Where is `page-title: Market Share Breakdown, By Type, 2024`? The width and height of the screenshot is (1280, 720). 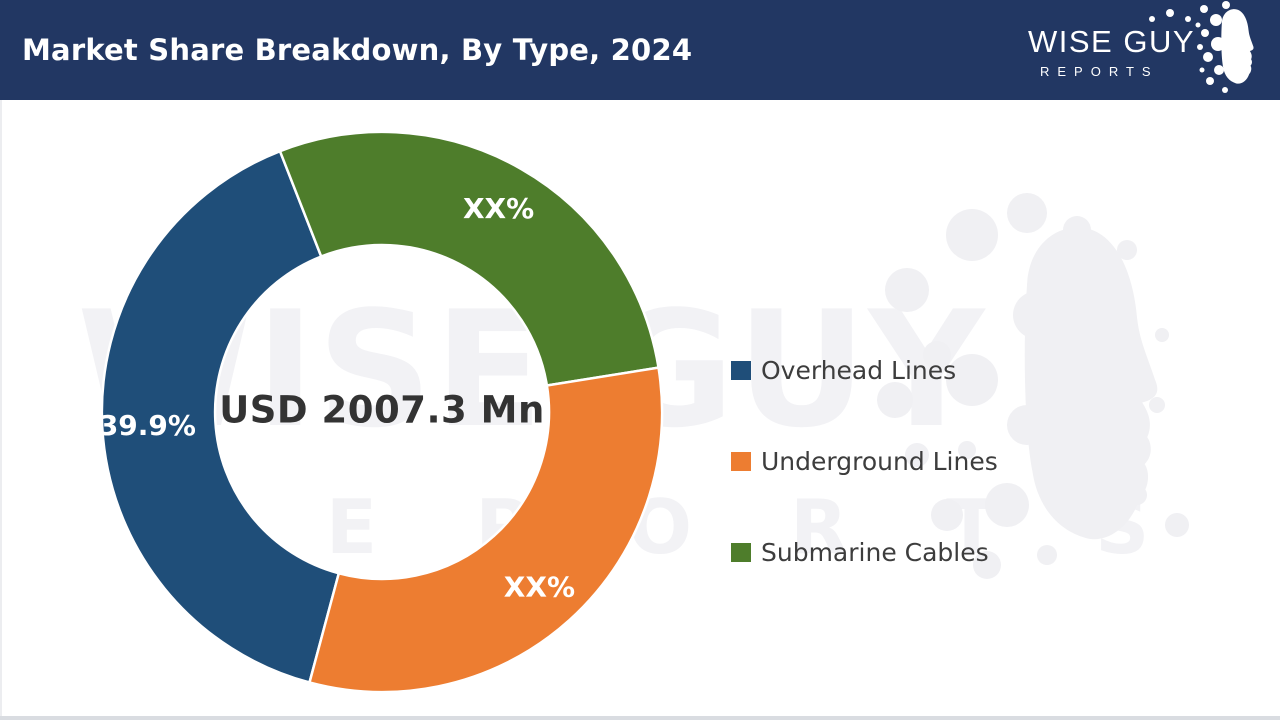
page-title: Market Share Breakdown, By Type, 2024 is located at coordinates (357, 50).